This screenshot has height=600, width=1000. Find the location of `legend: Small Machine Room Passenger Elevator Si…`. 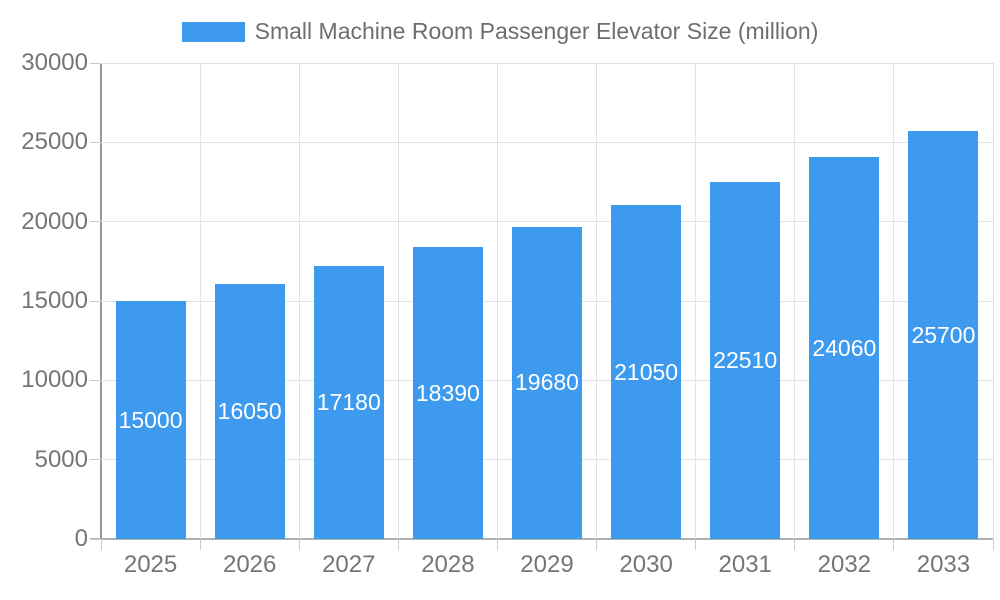

legend: Small Machine Room Passenger Elevator Si… is located at coordinates (500, 31).